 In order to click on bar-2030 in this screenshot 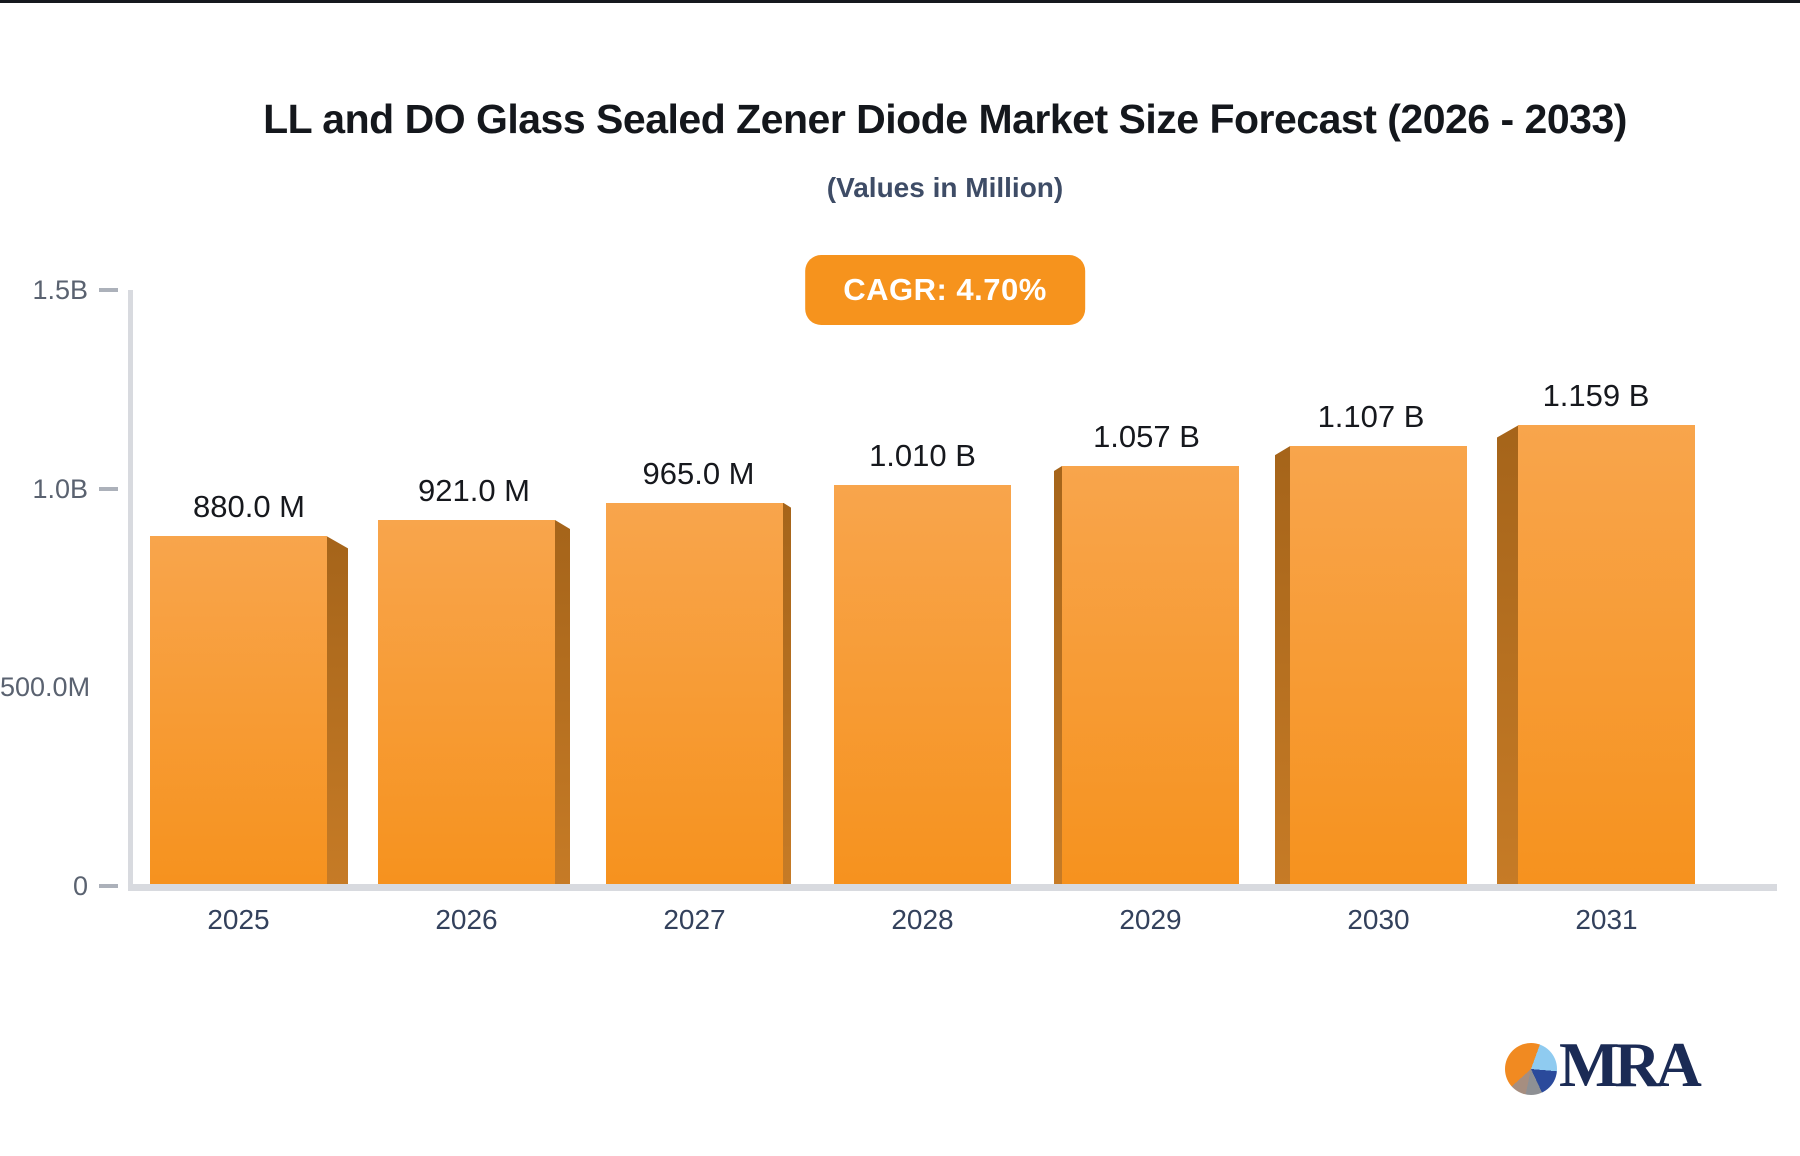, I will do `click(1378, 666)`.